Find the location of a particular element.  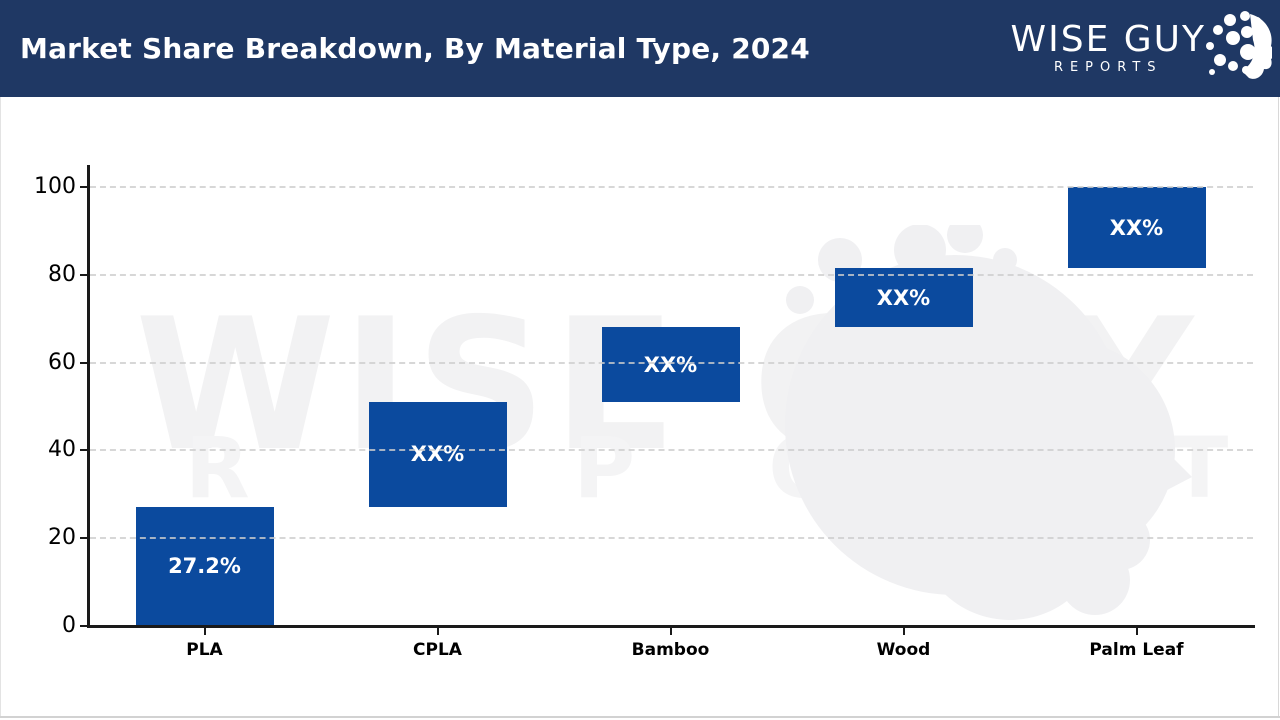

bar-wood: XX% is located at coordinates (903, 298).